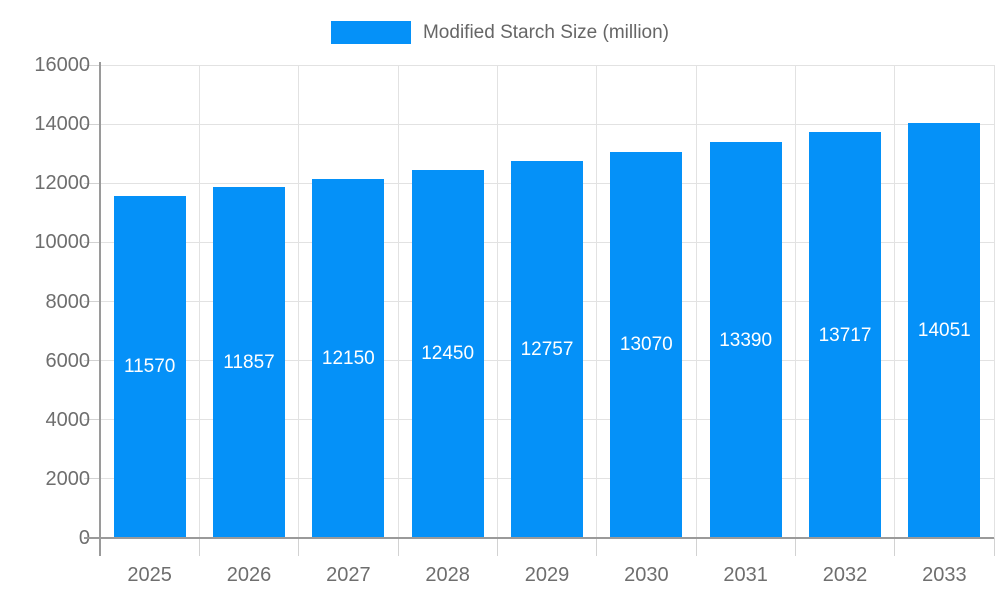 Image resolution: width=1000 pixels, height=600 pixels. I want to click on bar-value-label: 12150, so click(348, 358).